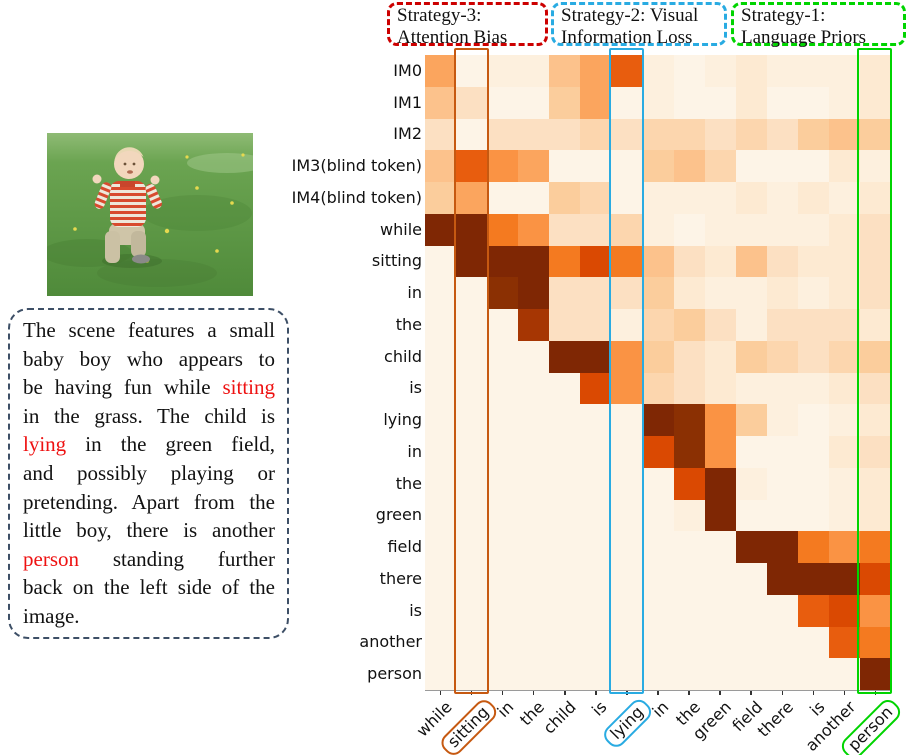 The image size is (913, 755). Describe the element at coordinates (149, 587) in the screenshot. I see `caption-line: back on the left side of the` at that location.